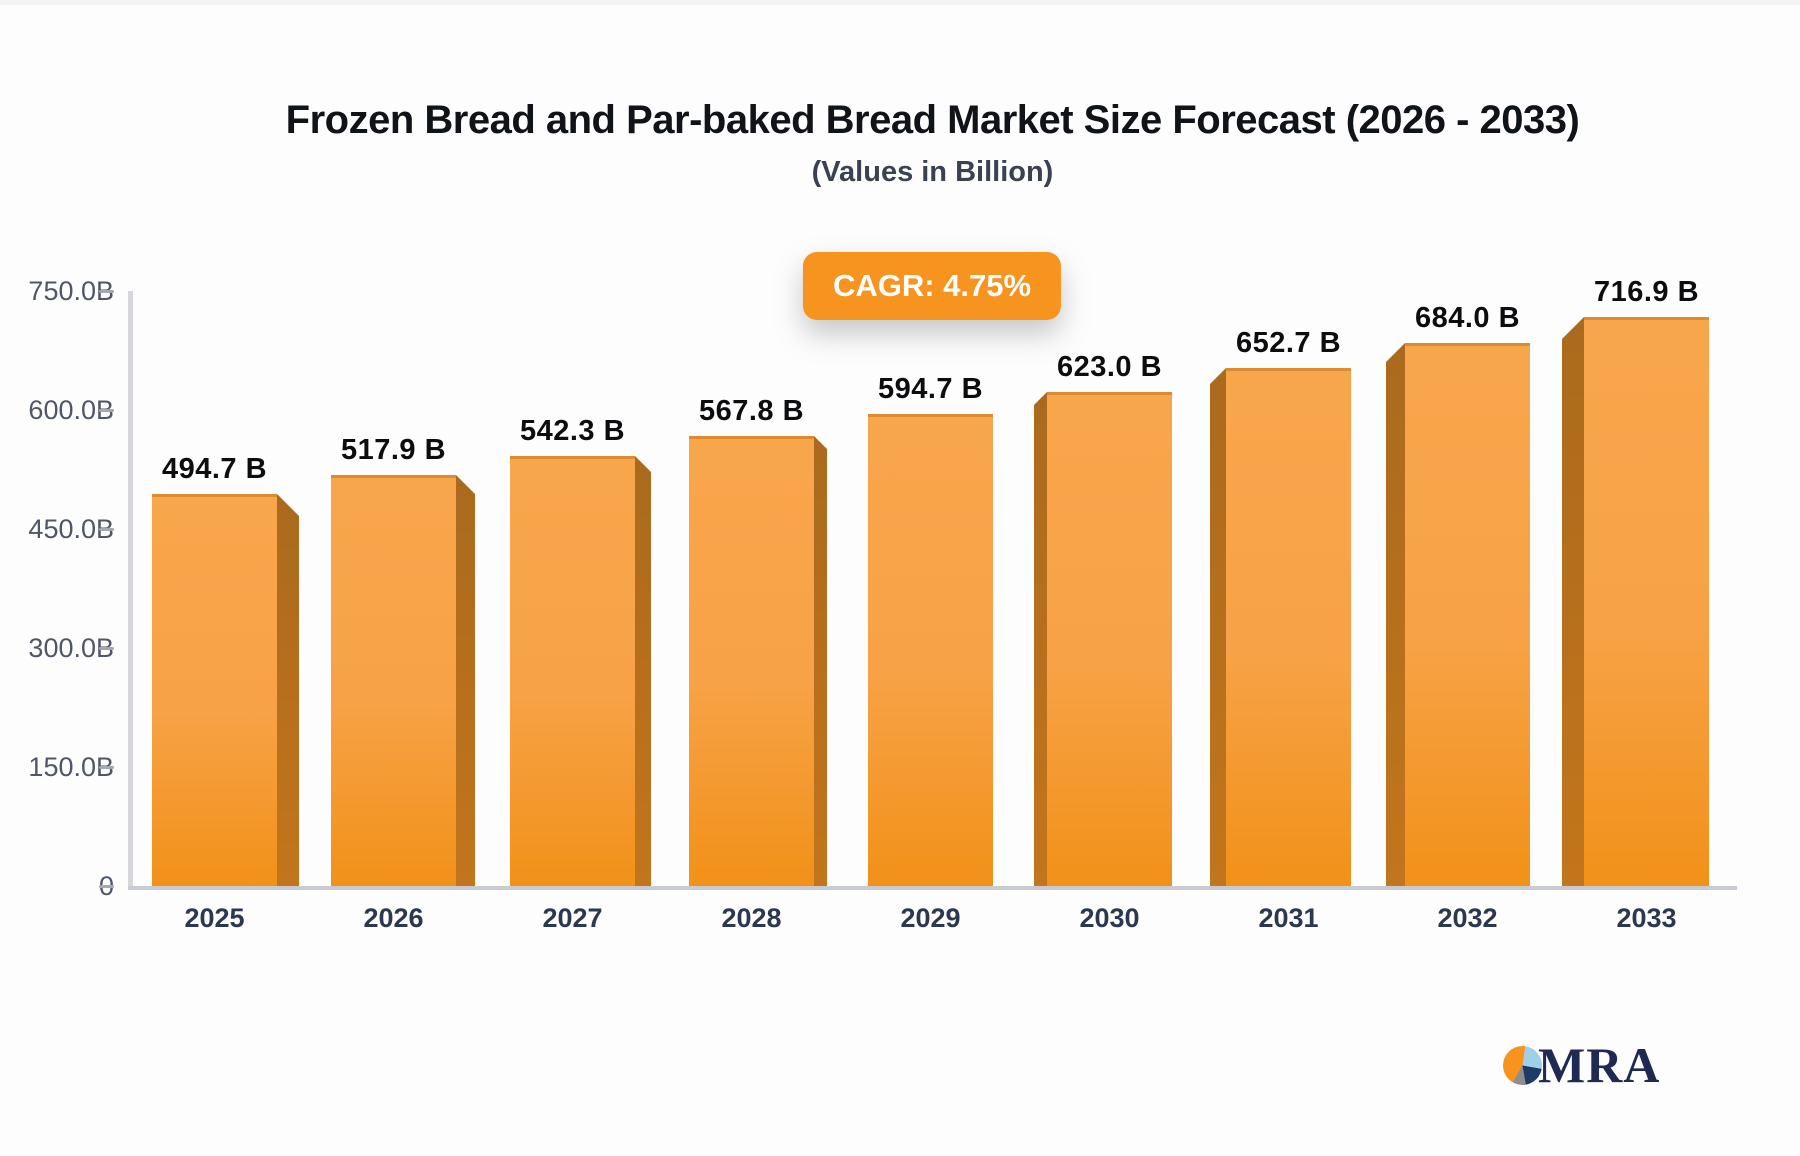  Describe the element at coordinates (1288, 627) in the screenshot. I see `bar-2031` at that location.